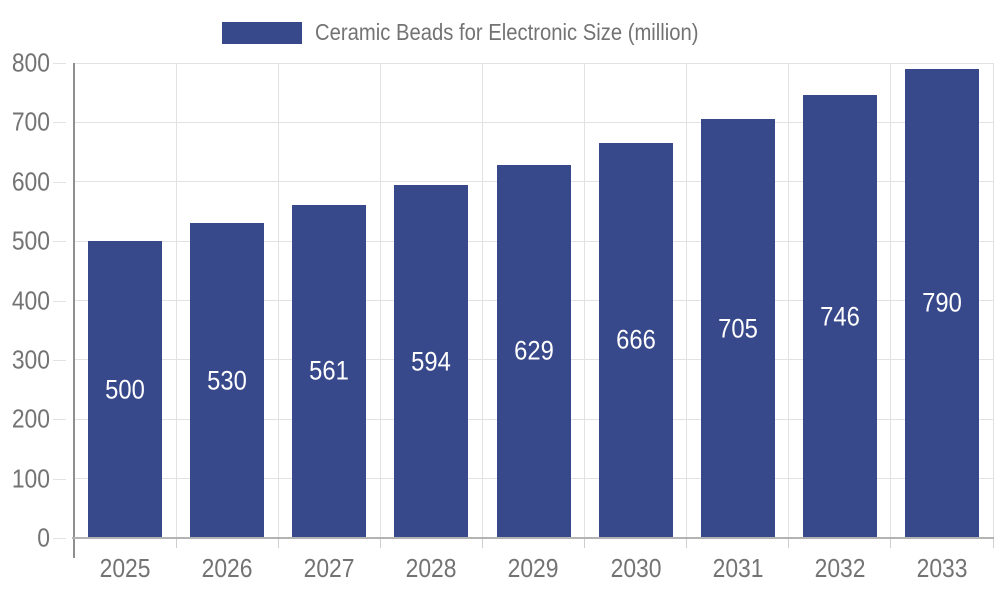 The width and height of the screenshot is (1000, 600). Describe the element at coordinates (30, 300) in the screenshot. I see `y-axis-tick-label: 400` at that location.